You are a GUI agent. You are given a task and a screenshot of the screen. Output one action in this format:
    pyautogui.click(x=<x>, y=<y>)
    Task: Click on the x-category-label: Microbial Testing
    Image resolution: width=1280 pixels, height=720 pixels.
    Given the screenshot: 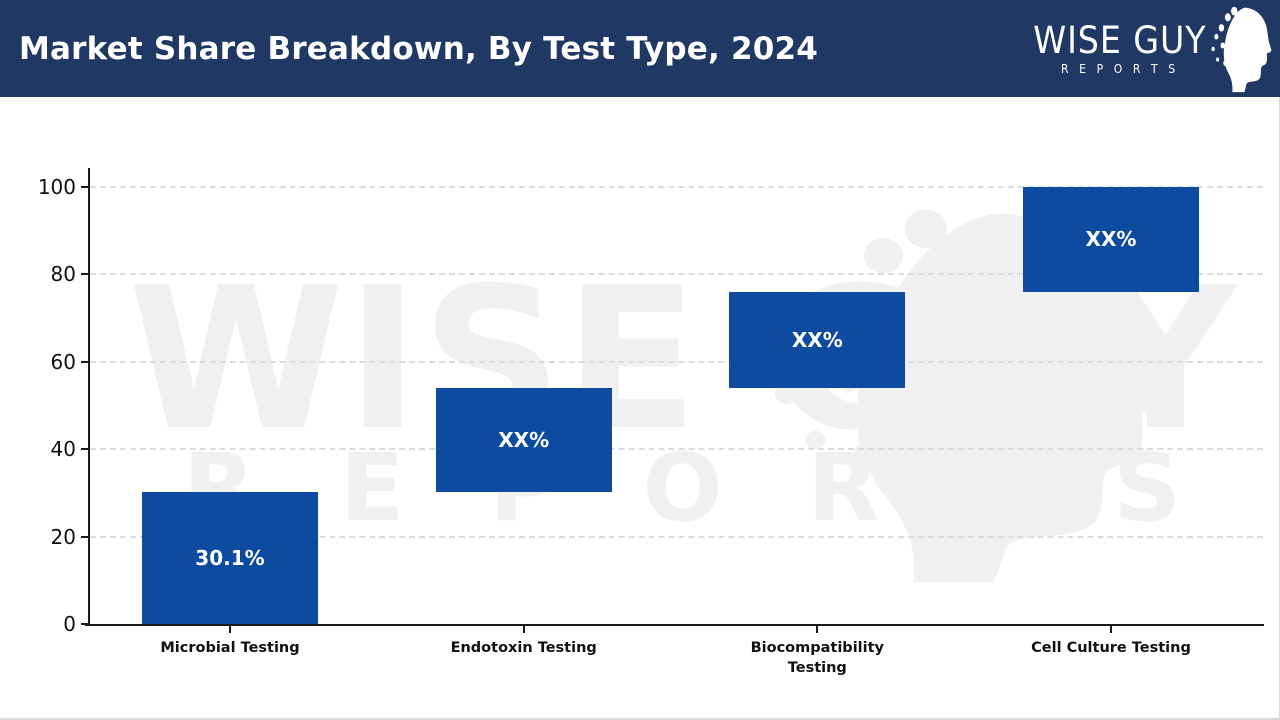 What is the action you would take?
    pyautogui.click(x=230, y=648)
    